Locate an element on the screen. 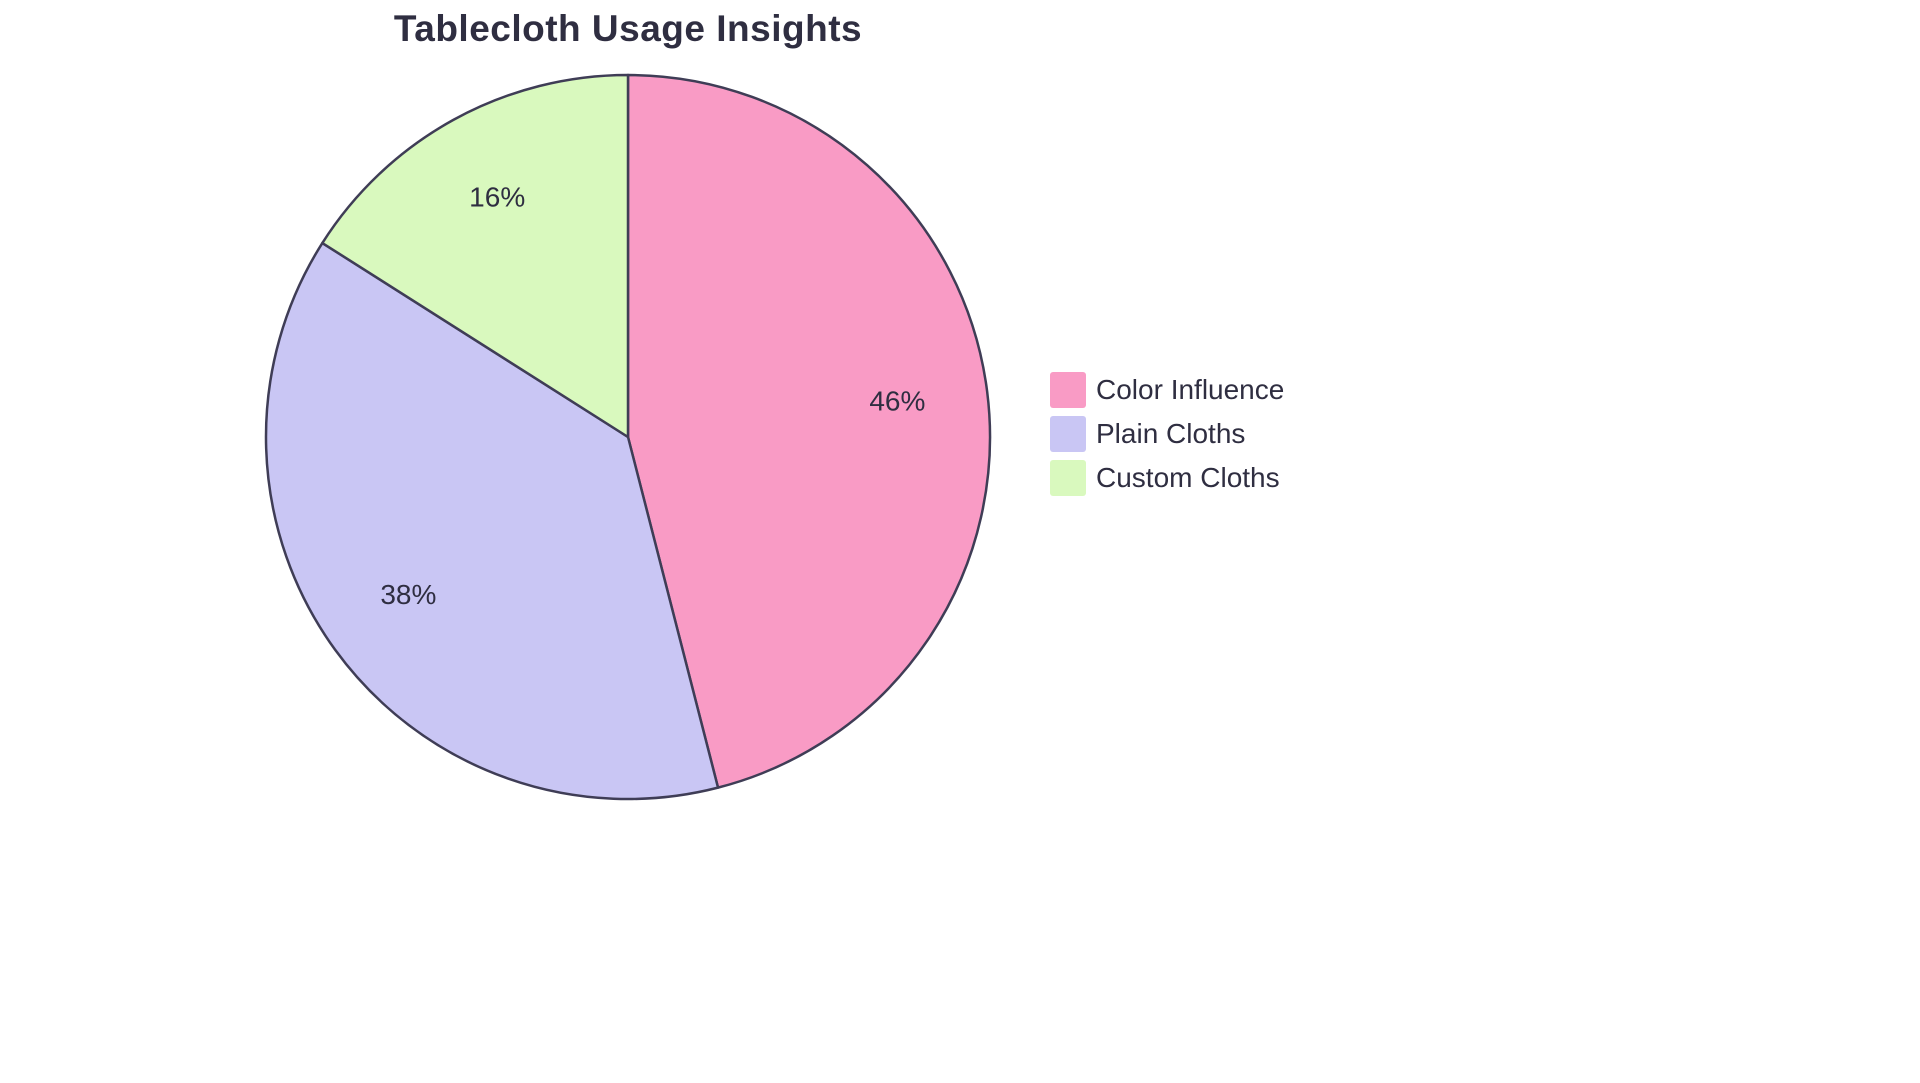  legend-label-custom-cloths: Custom Cloths is located at coordinates (1188, 477).